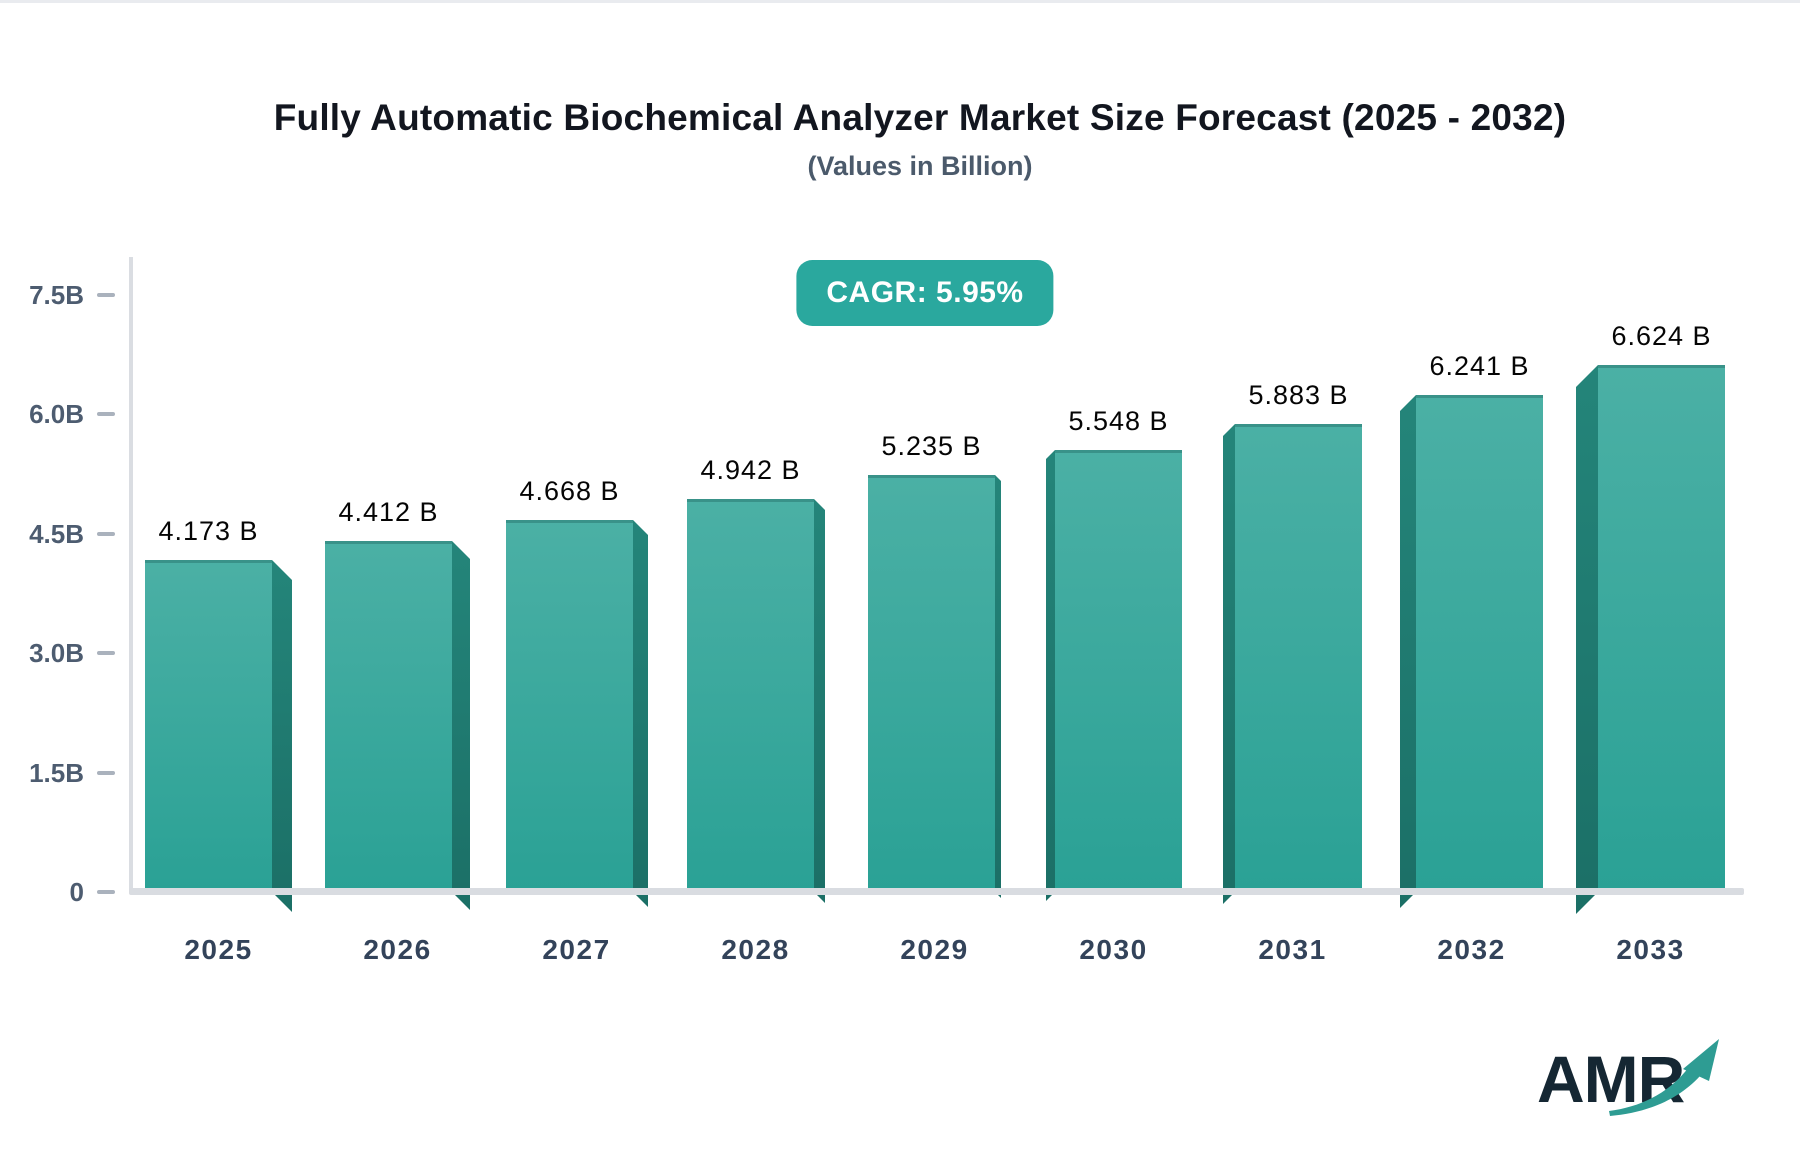 The width and height of the screenshot is (1800, 1156). I want to click on bar-value-label: 4.412 B, so click(388, 512).